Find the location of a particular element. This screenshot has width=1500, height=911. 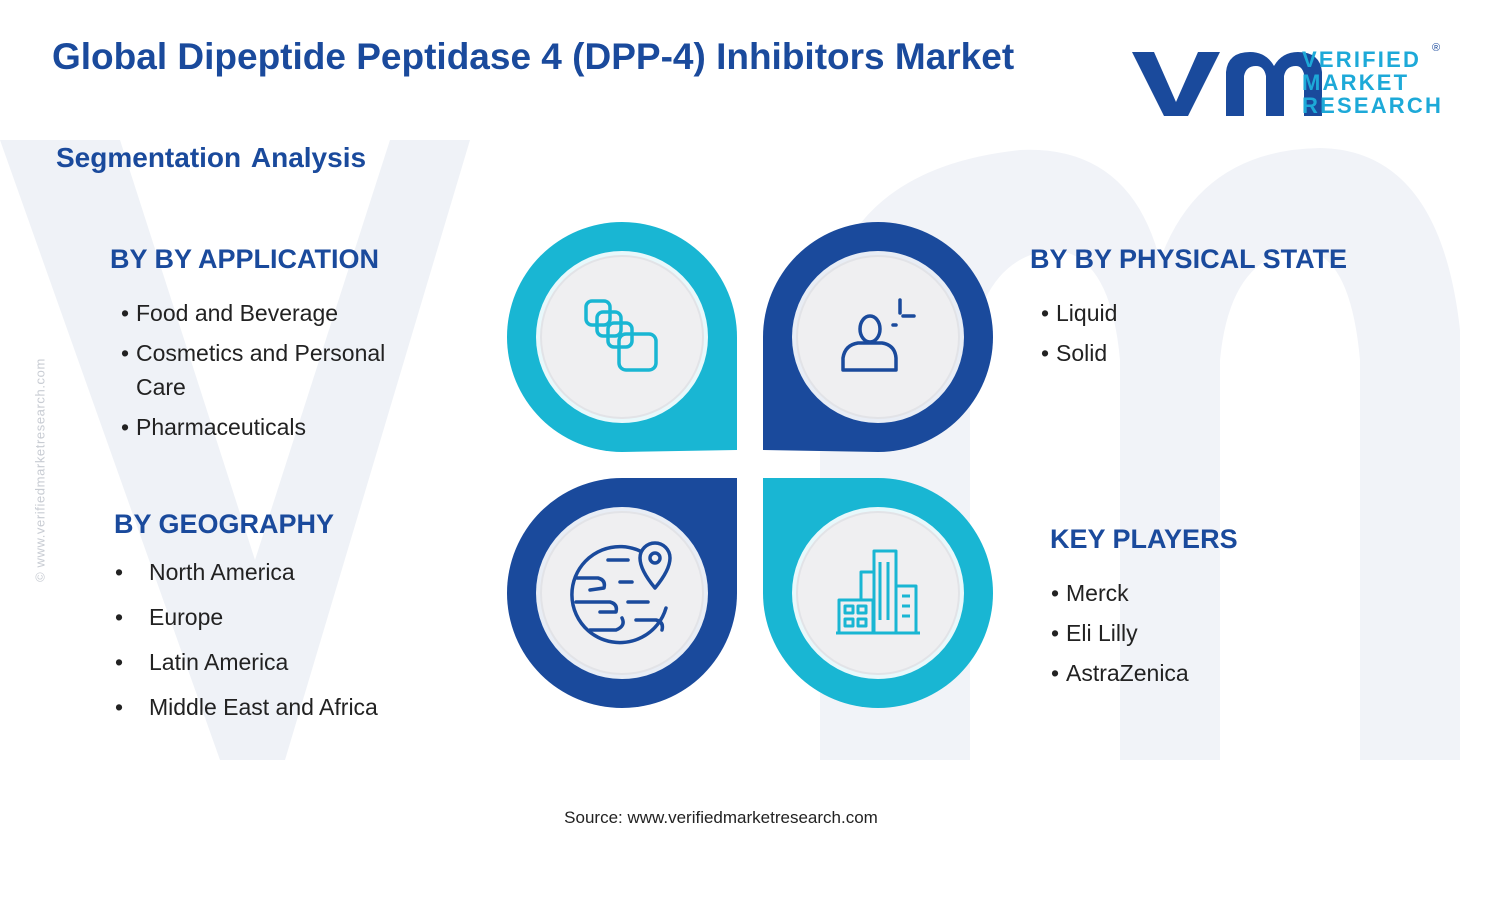

page-subtitle: Segmentation Analysis is located at coordinates (211, 157).